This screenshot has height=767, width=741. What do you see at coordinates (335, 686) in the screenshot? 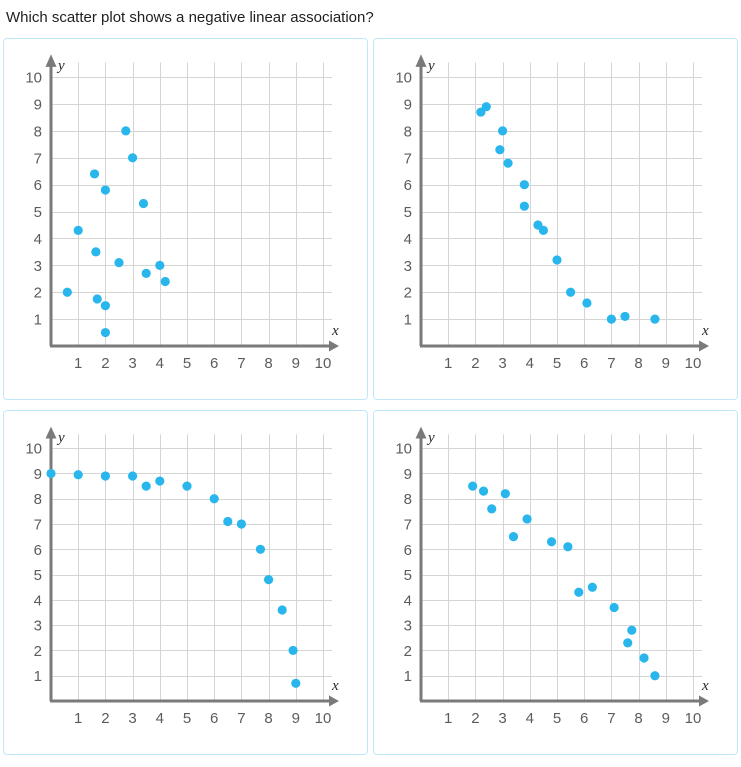
I see `x-axis-label: x` at bounding box center [335, 686].